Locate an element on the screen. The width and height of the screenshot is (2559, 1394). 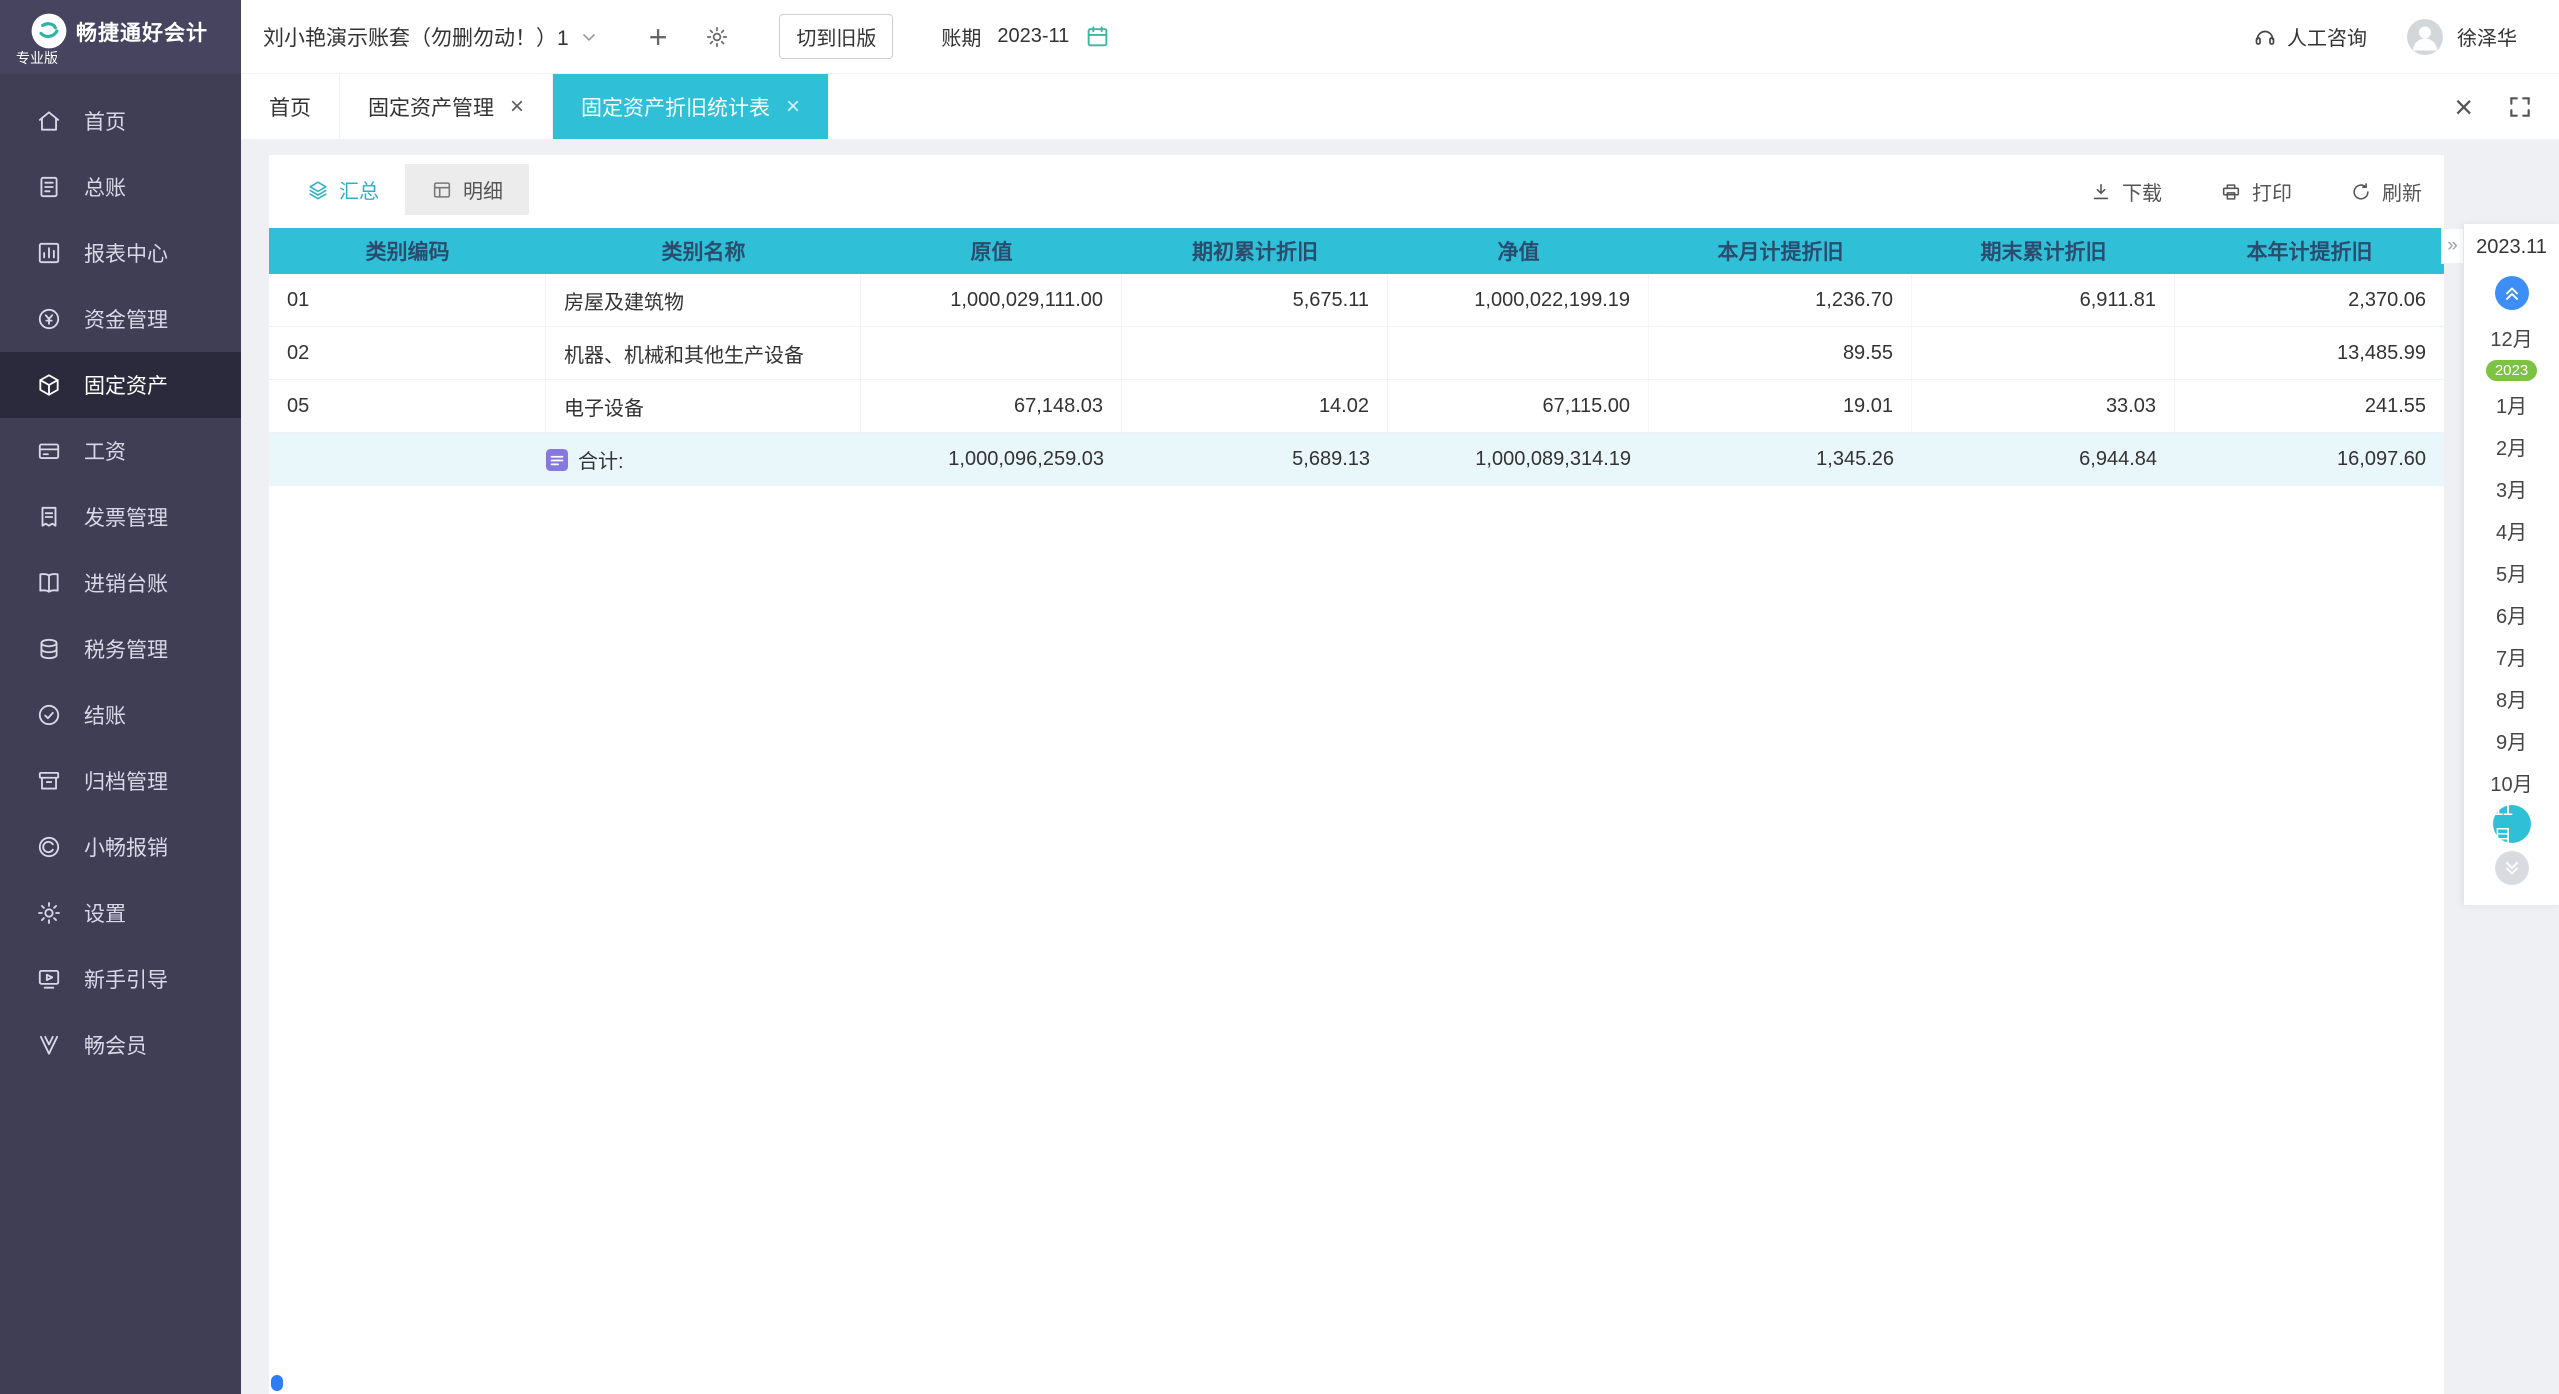
tab-detail: 明细 is located at coordinates (467, 189).